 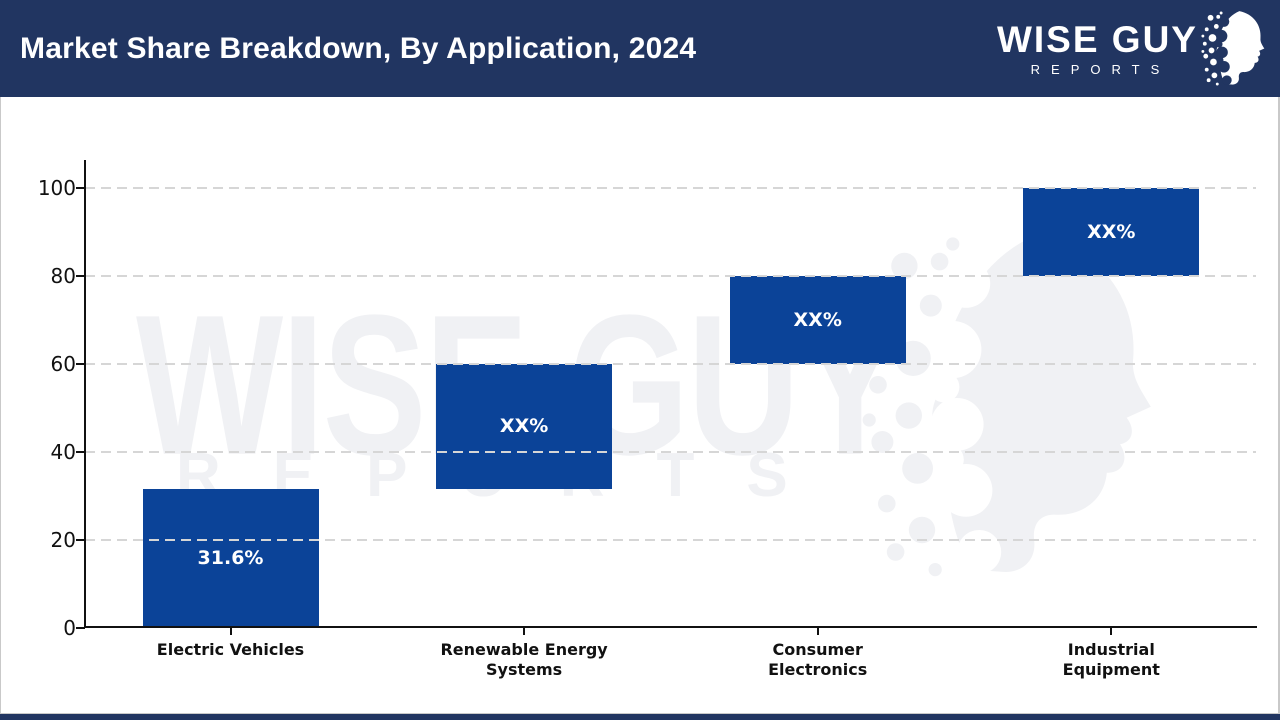 I want to click on category-label-electric-vehicles: Electric Vehicles, so click(x=230, y=649).